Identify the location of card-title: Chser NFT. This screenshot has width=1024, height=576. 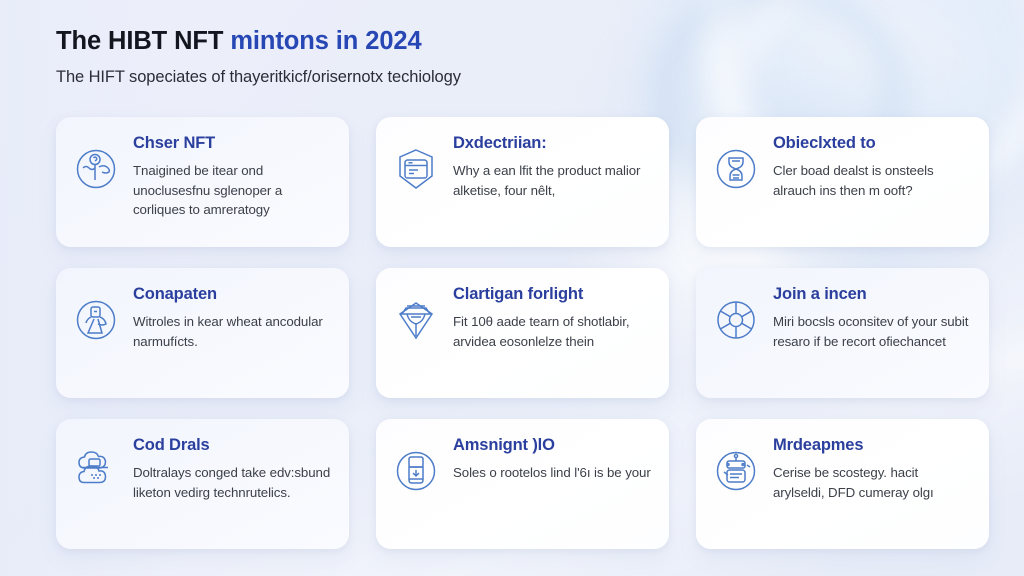
(174, 143).